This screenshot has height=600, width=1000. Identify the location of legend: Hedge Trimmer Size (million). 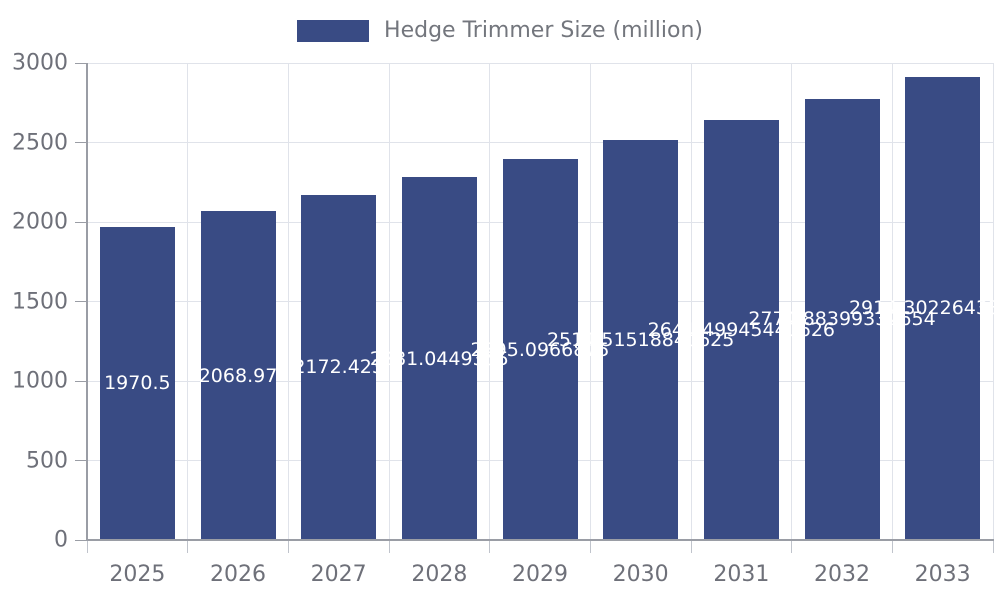
(500, 30).